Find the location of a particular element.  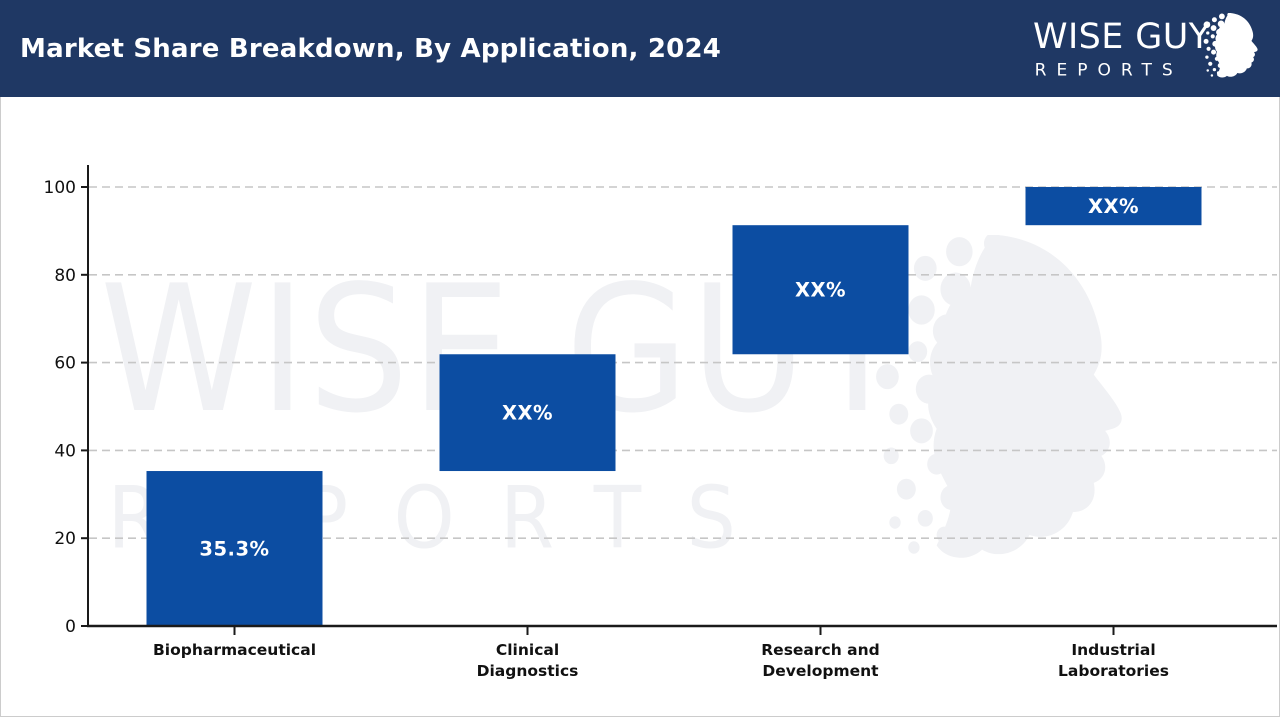

y-tick-label: 100 is located at coordinates (60, 188).